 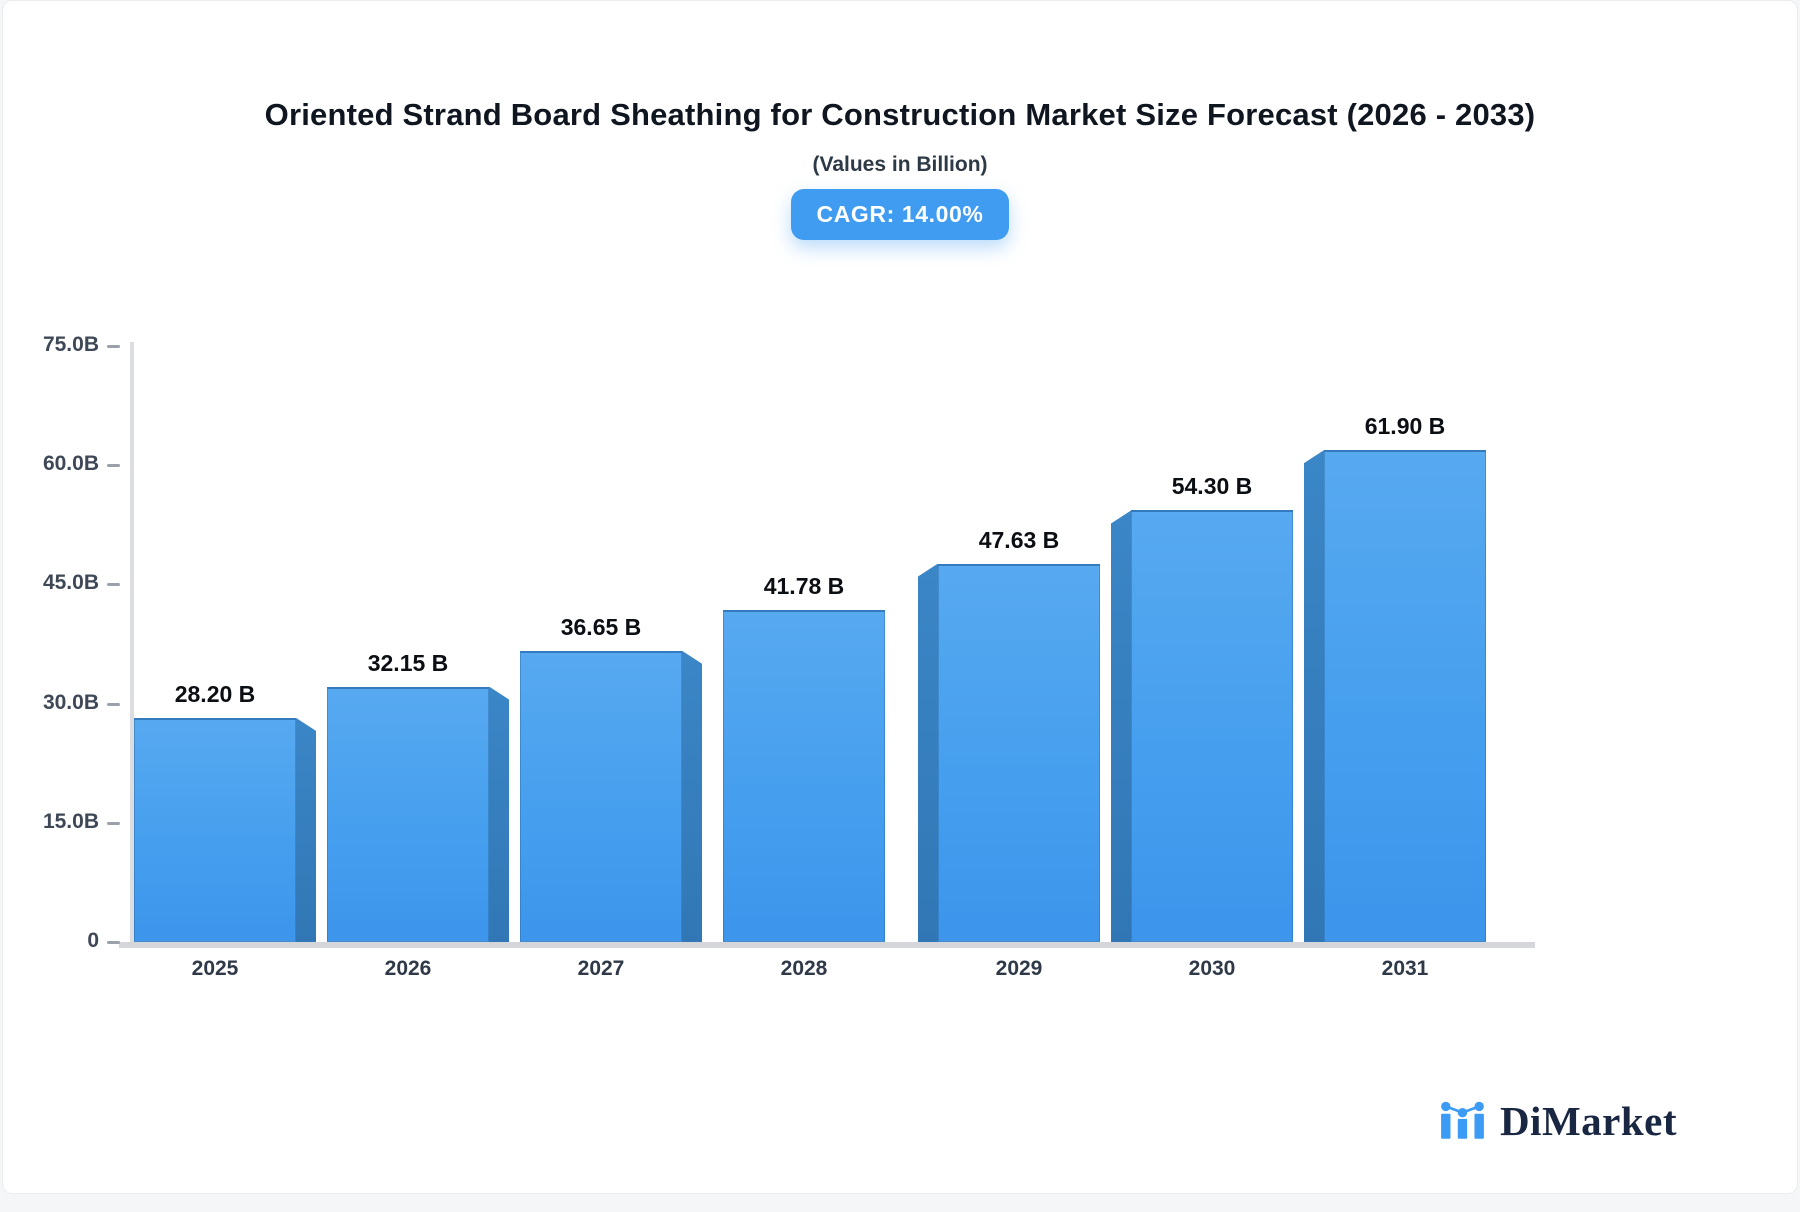 I want to click on x-axis-label-2028: 2028, so click(x=804, y=968).